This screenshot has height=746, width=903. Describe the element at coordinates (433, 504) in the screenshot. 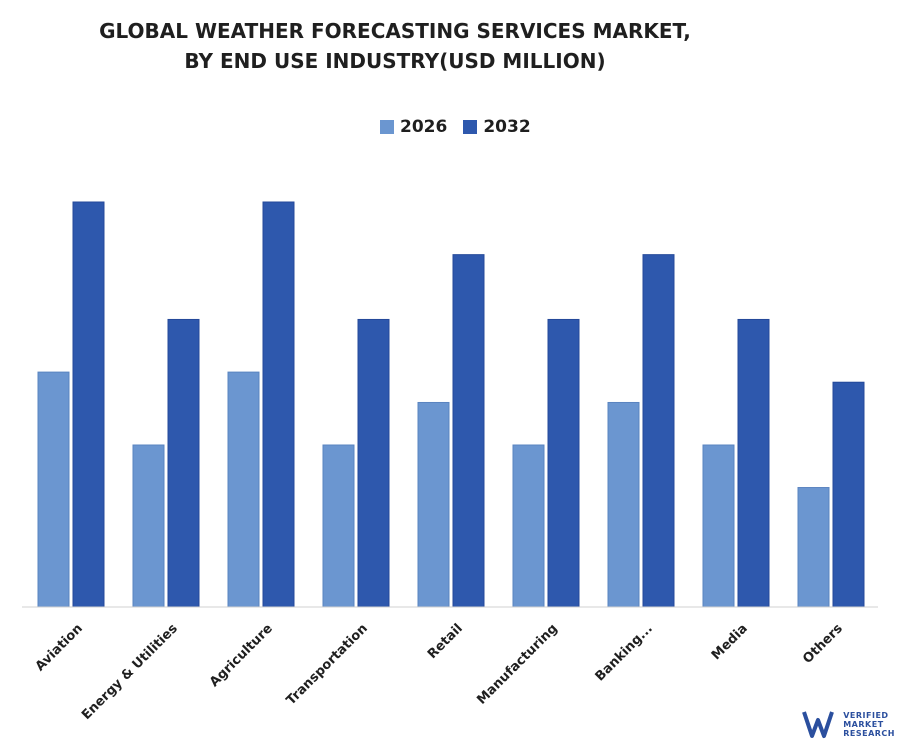

I see `bar-2026-retail` at that location.